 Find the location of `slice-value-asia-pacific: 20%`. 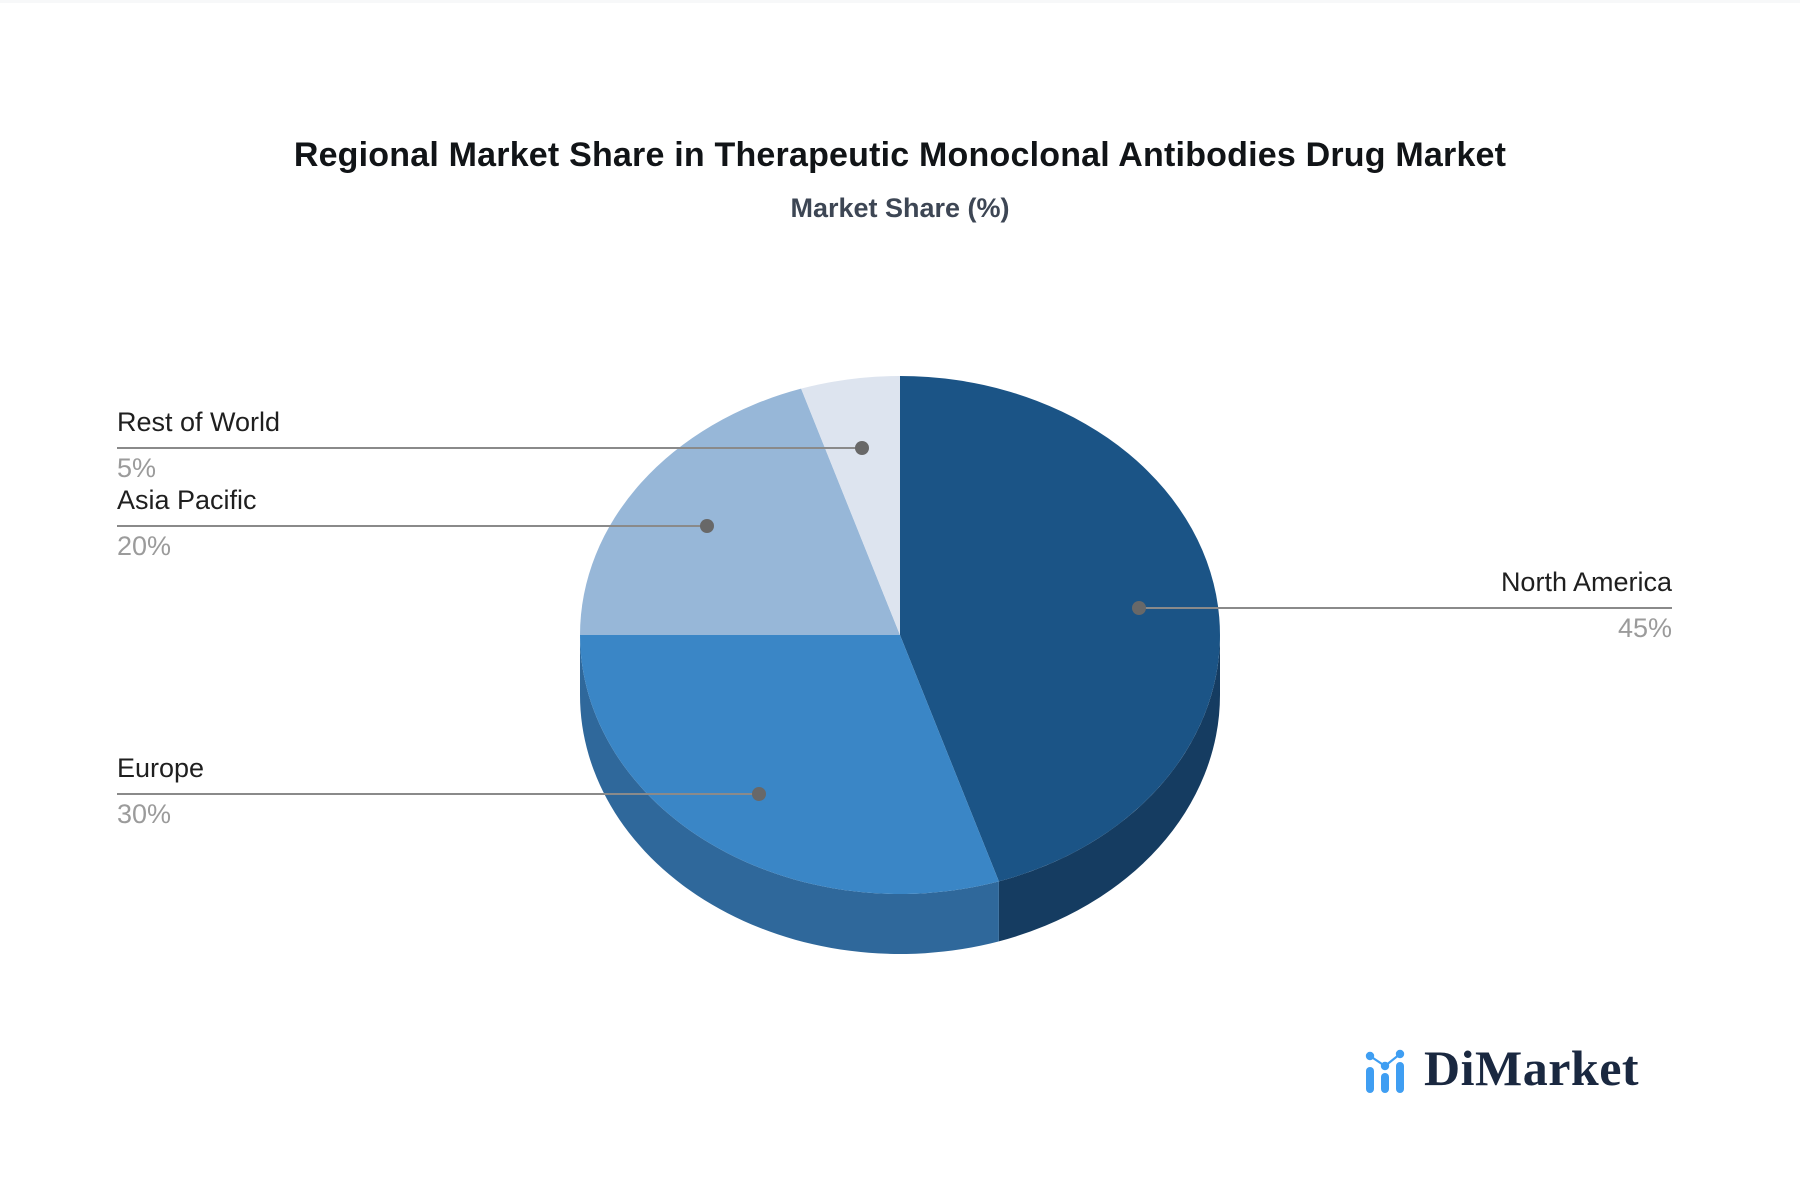

slice-value-asia-pacific: 20% is located at coordinates (144, 546).